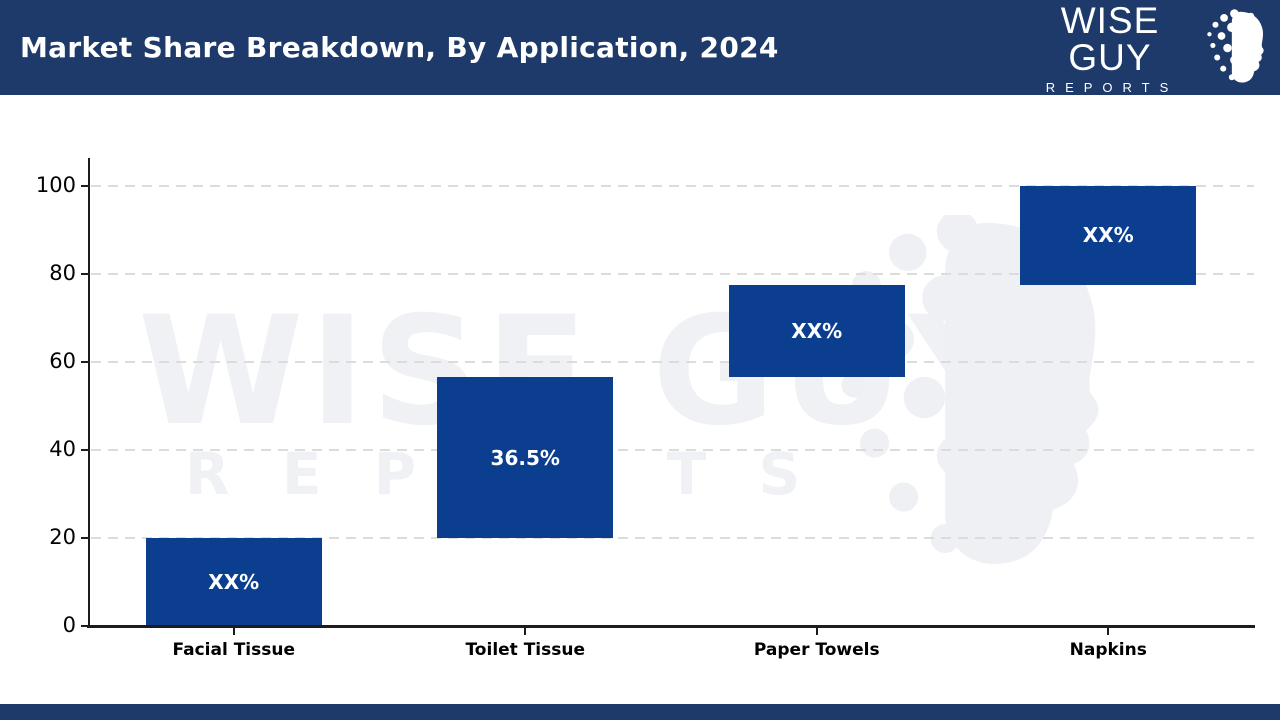  I want to click on wiseguy-logo-text: WISE GUY REPORTS, so click(1110, 48).